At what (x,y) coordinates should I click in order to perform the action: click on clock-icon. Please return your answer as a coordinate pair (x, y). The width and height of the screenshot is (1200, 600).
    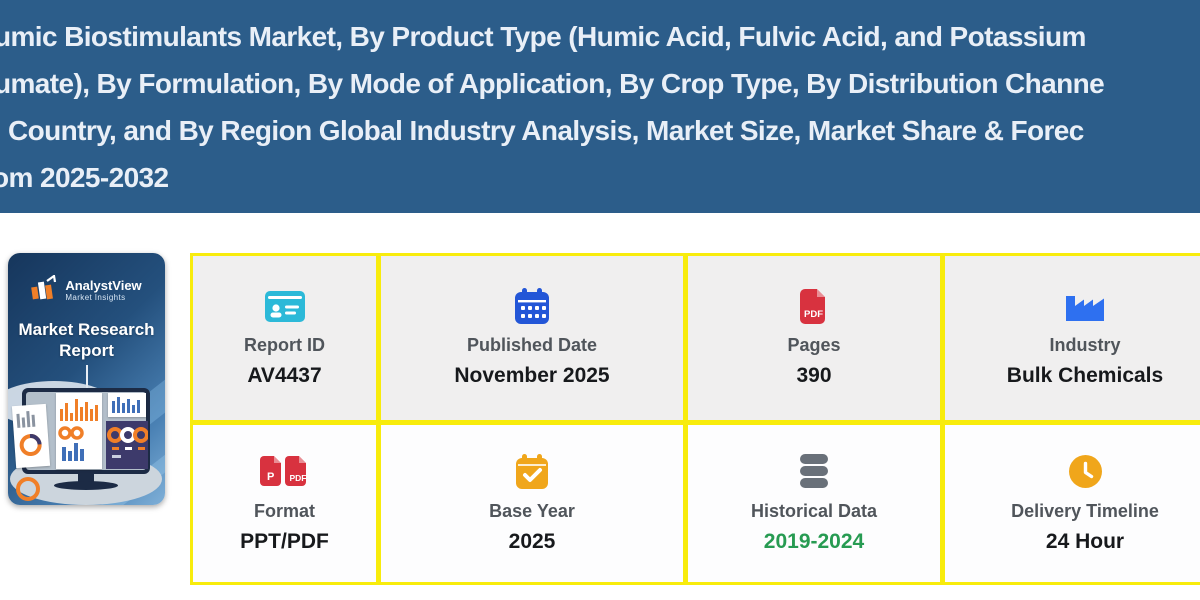
    Looking at the image, I should click on (1085, 472).